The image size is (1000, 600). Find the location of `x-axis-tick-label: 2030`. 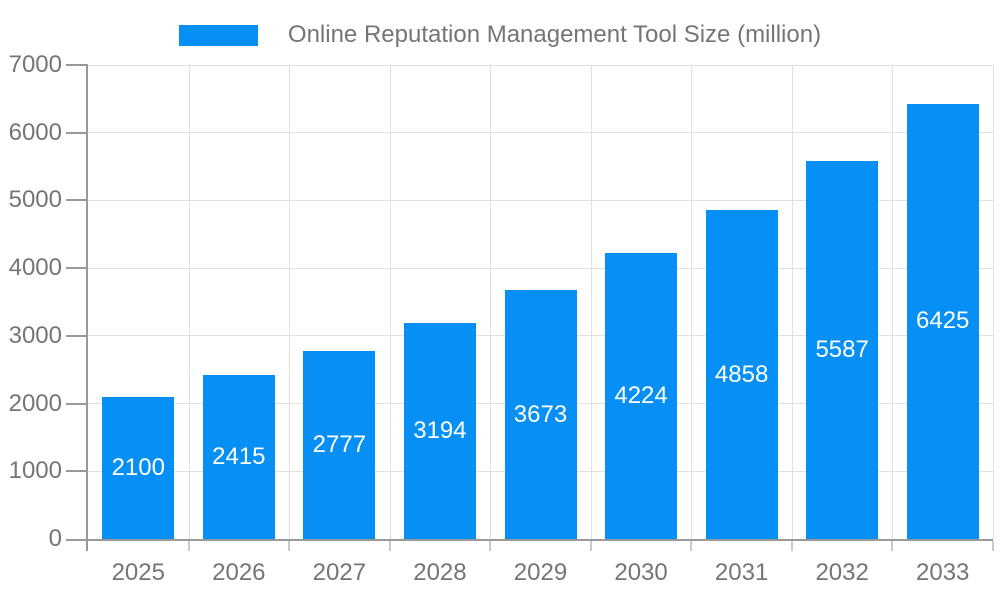

x-axis-tick-label: 2030 is located at coordinates (641, 572).